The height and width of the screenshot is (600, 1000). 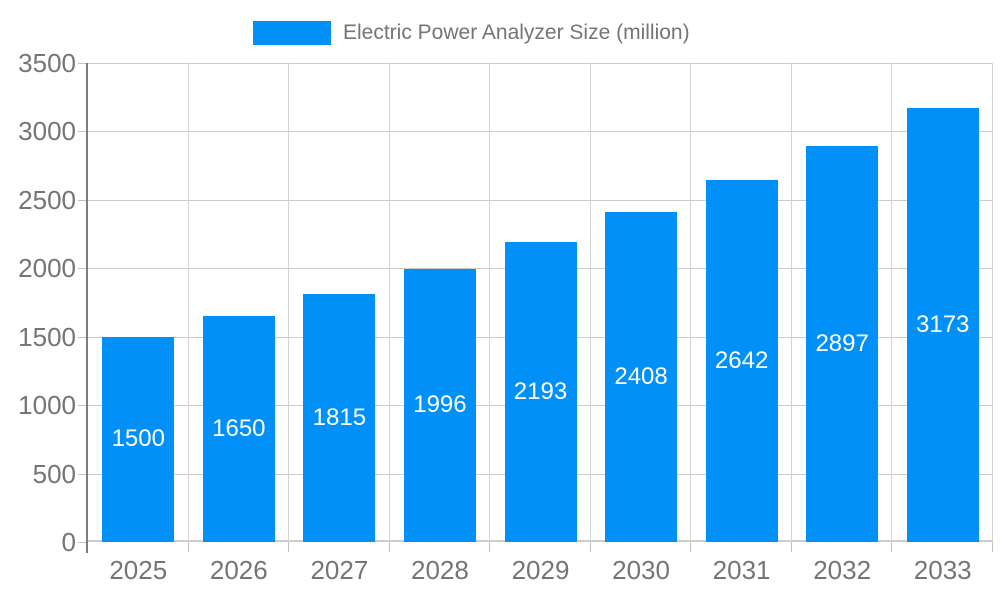 I want to click on legend-label: Electric Power Analyzer Size (million), so click(x=516, y=32).